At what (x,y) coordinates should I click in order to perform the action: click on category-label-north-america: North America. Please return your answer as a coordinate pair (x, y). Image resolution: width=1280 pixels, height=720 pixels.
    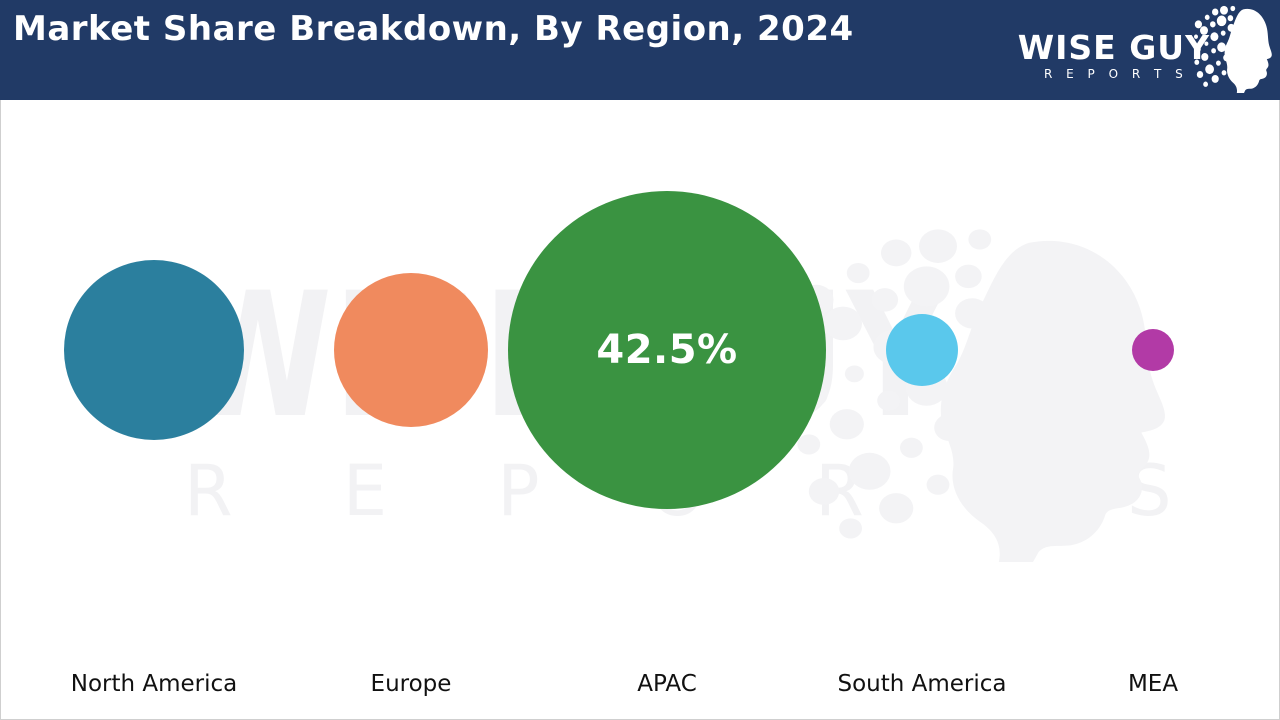
    Looking at the image, I should click on (154, 684).